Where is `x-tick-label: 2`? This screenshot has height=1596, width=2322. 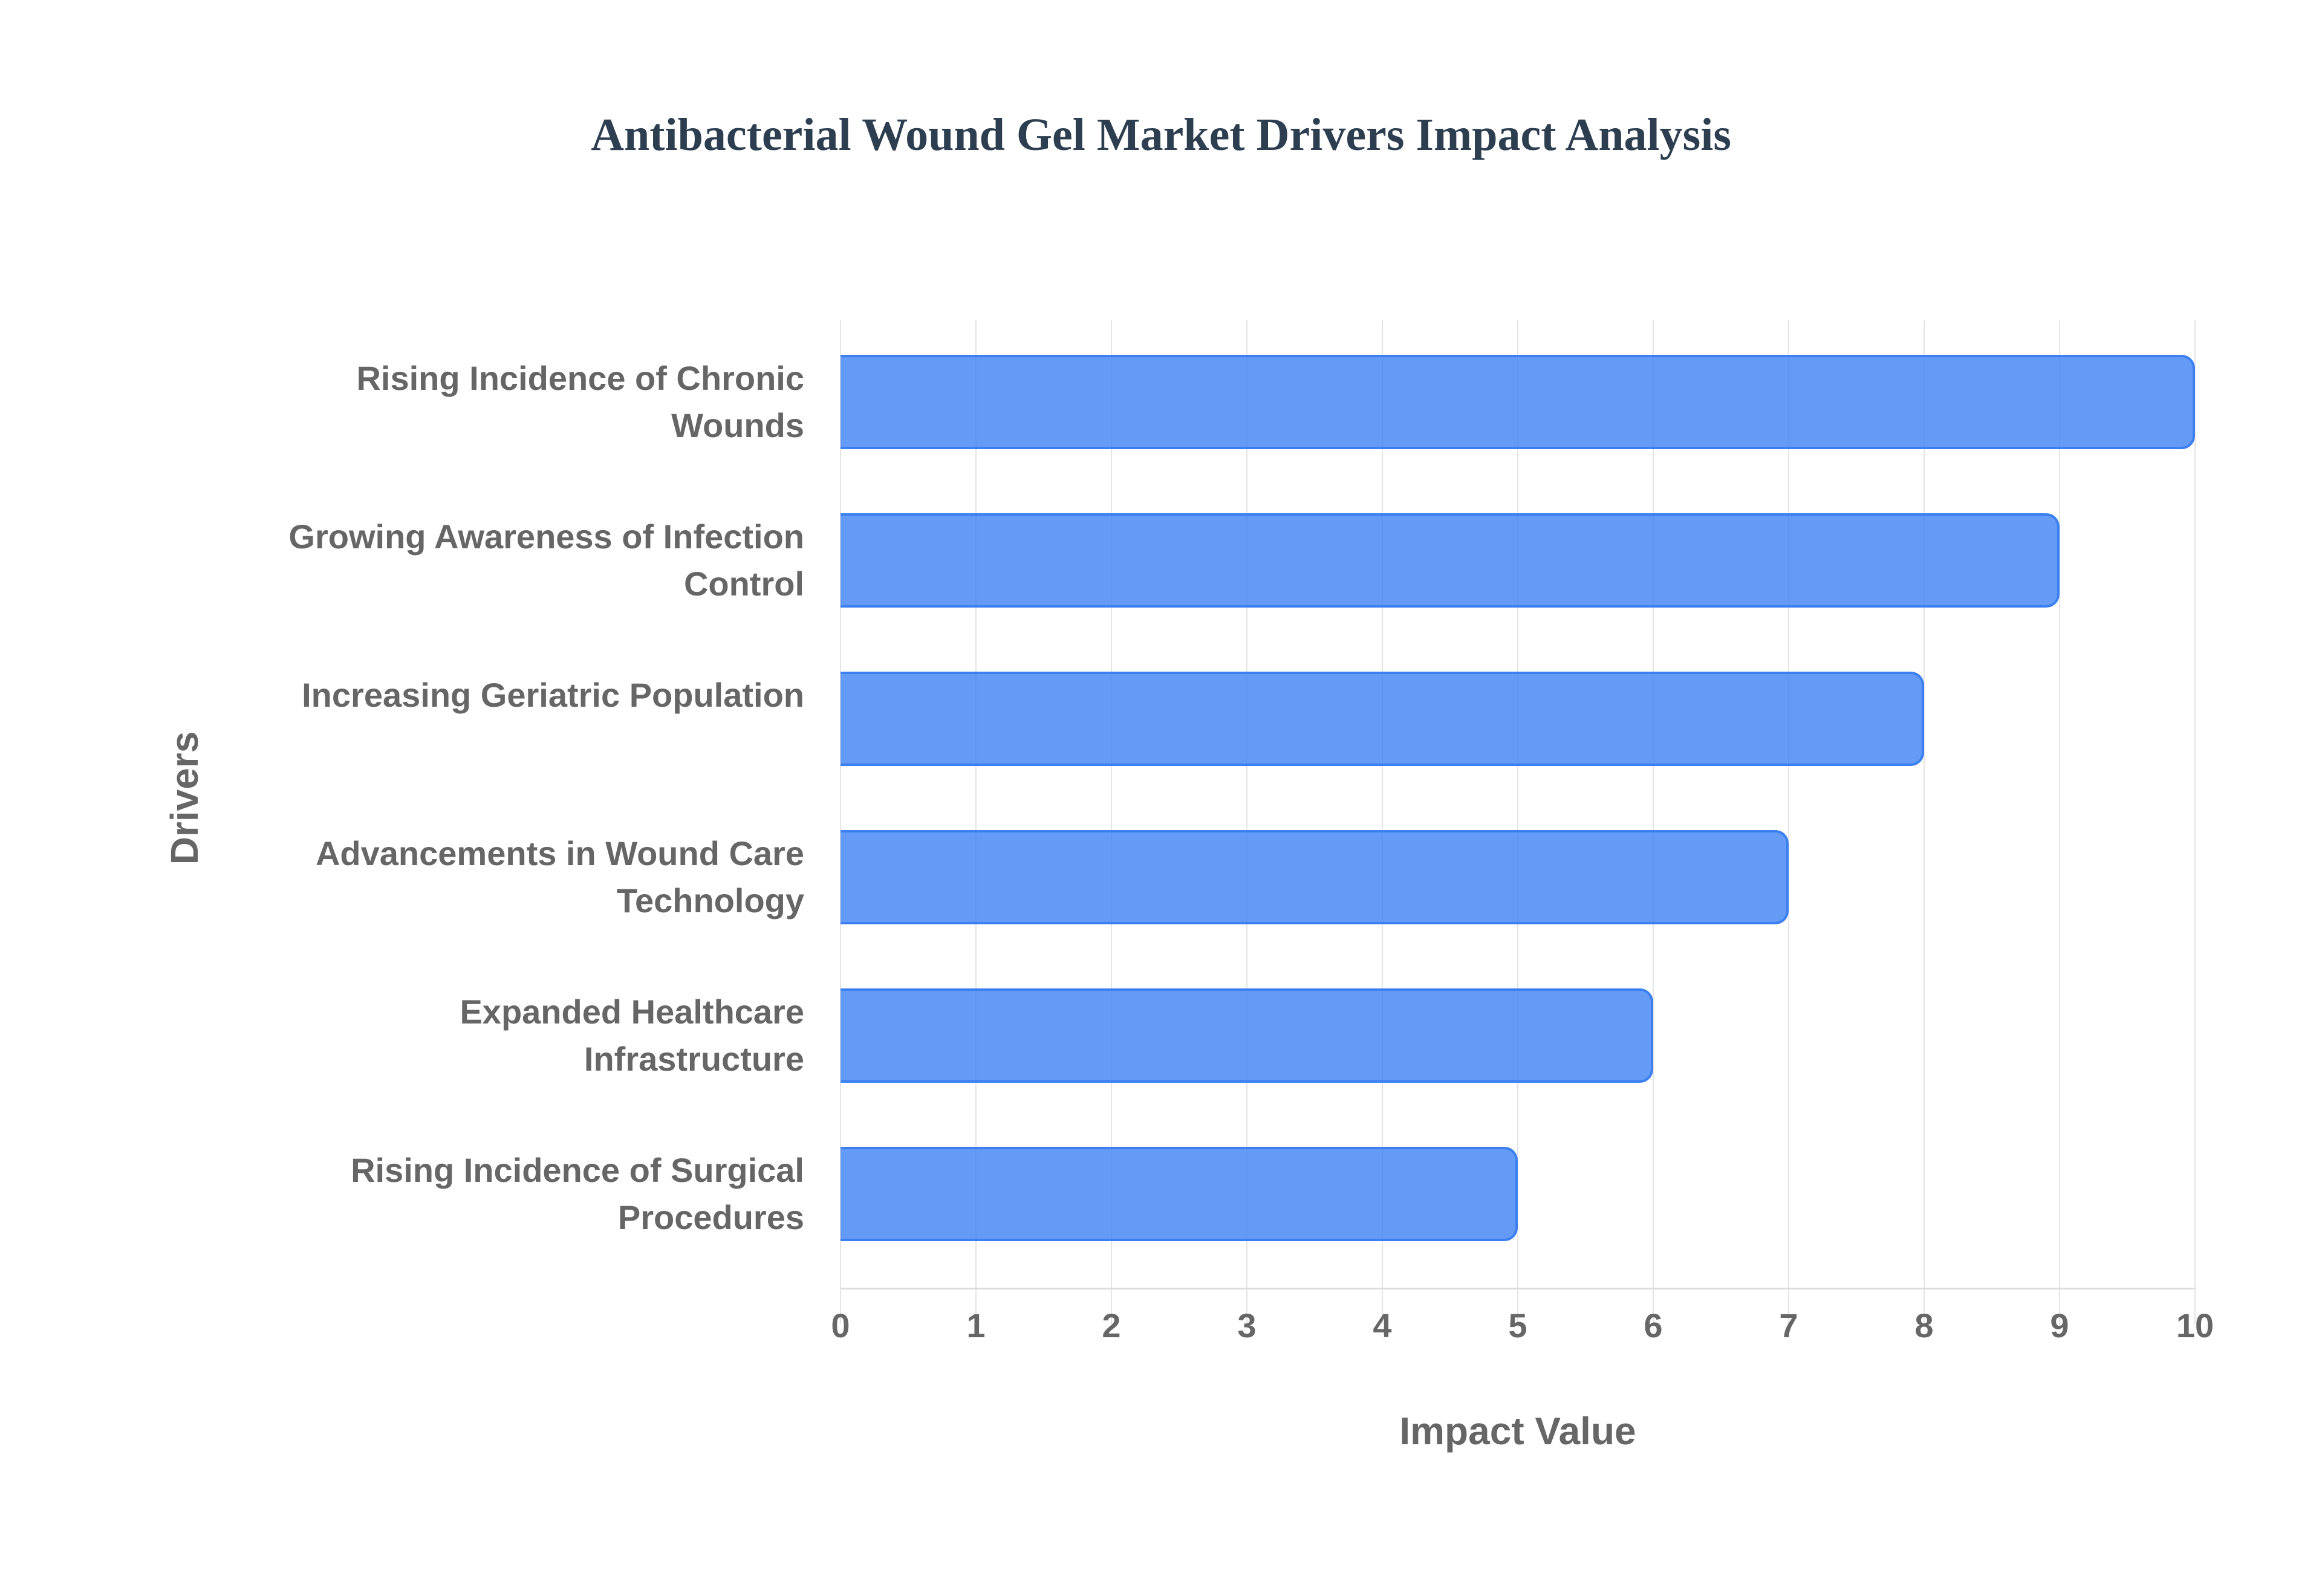 x-tick-label: 2 is located at coordinates (1111, 1325).